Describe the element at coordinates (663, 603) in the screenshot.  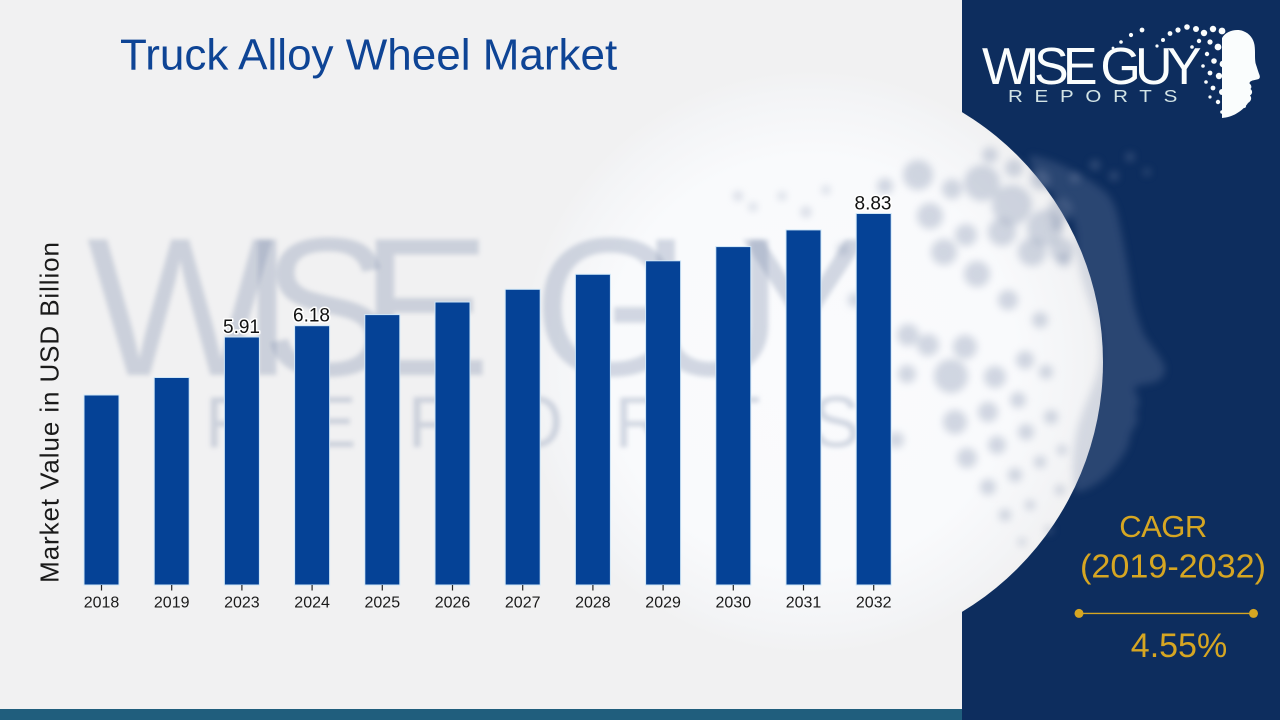
I see `svg-text: 2029` at that location.